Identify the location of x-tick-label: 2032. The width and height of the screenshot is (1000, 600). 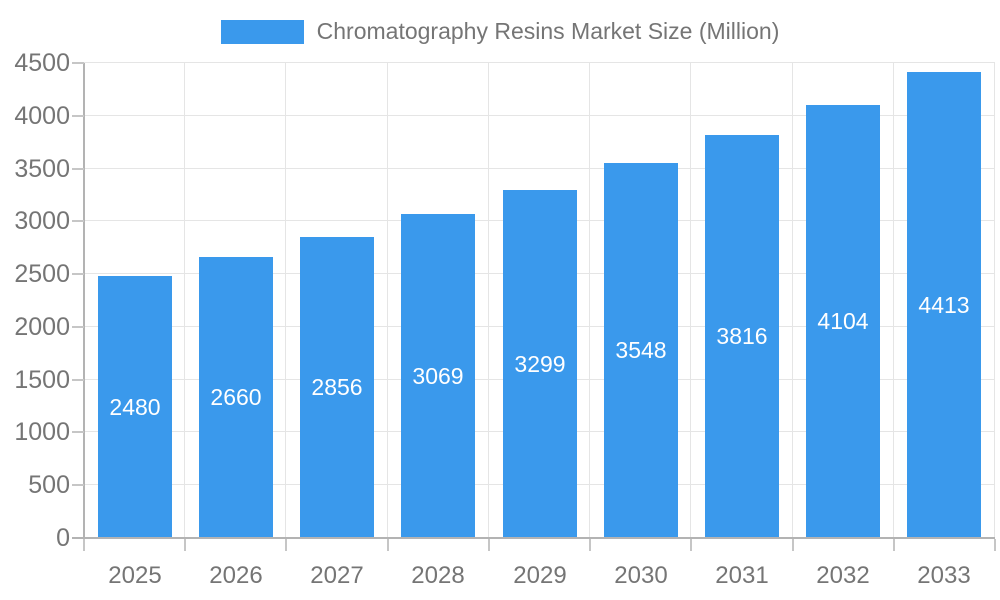
(843, 575).